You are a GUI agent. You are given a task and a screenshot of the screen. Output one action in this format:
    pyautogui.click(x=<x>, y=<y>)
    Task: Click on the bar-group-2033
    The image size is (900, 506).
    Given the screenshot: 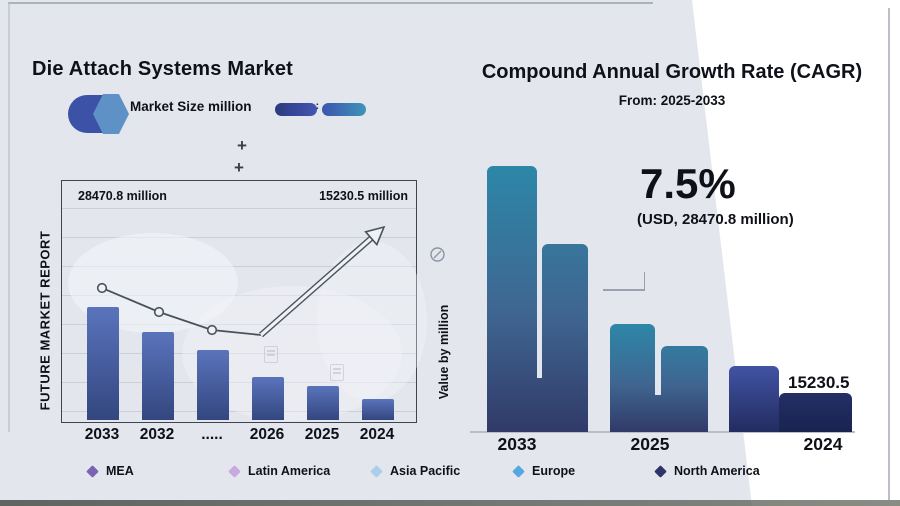 What is the action you would take?
    pyautogui.click(x=552, y=299)
    